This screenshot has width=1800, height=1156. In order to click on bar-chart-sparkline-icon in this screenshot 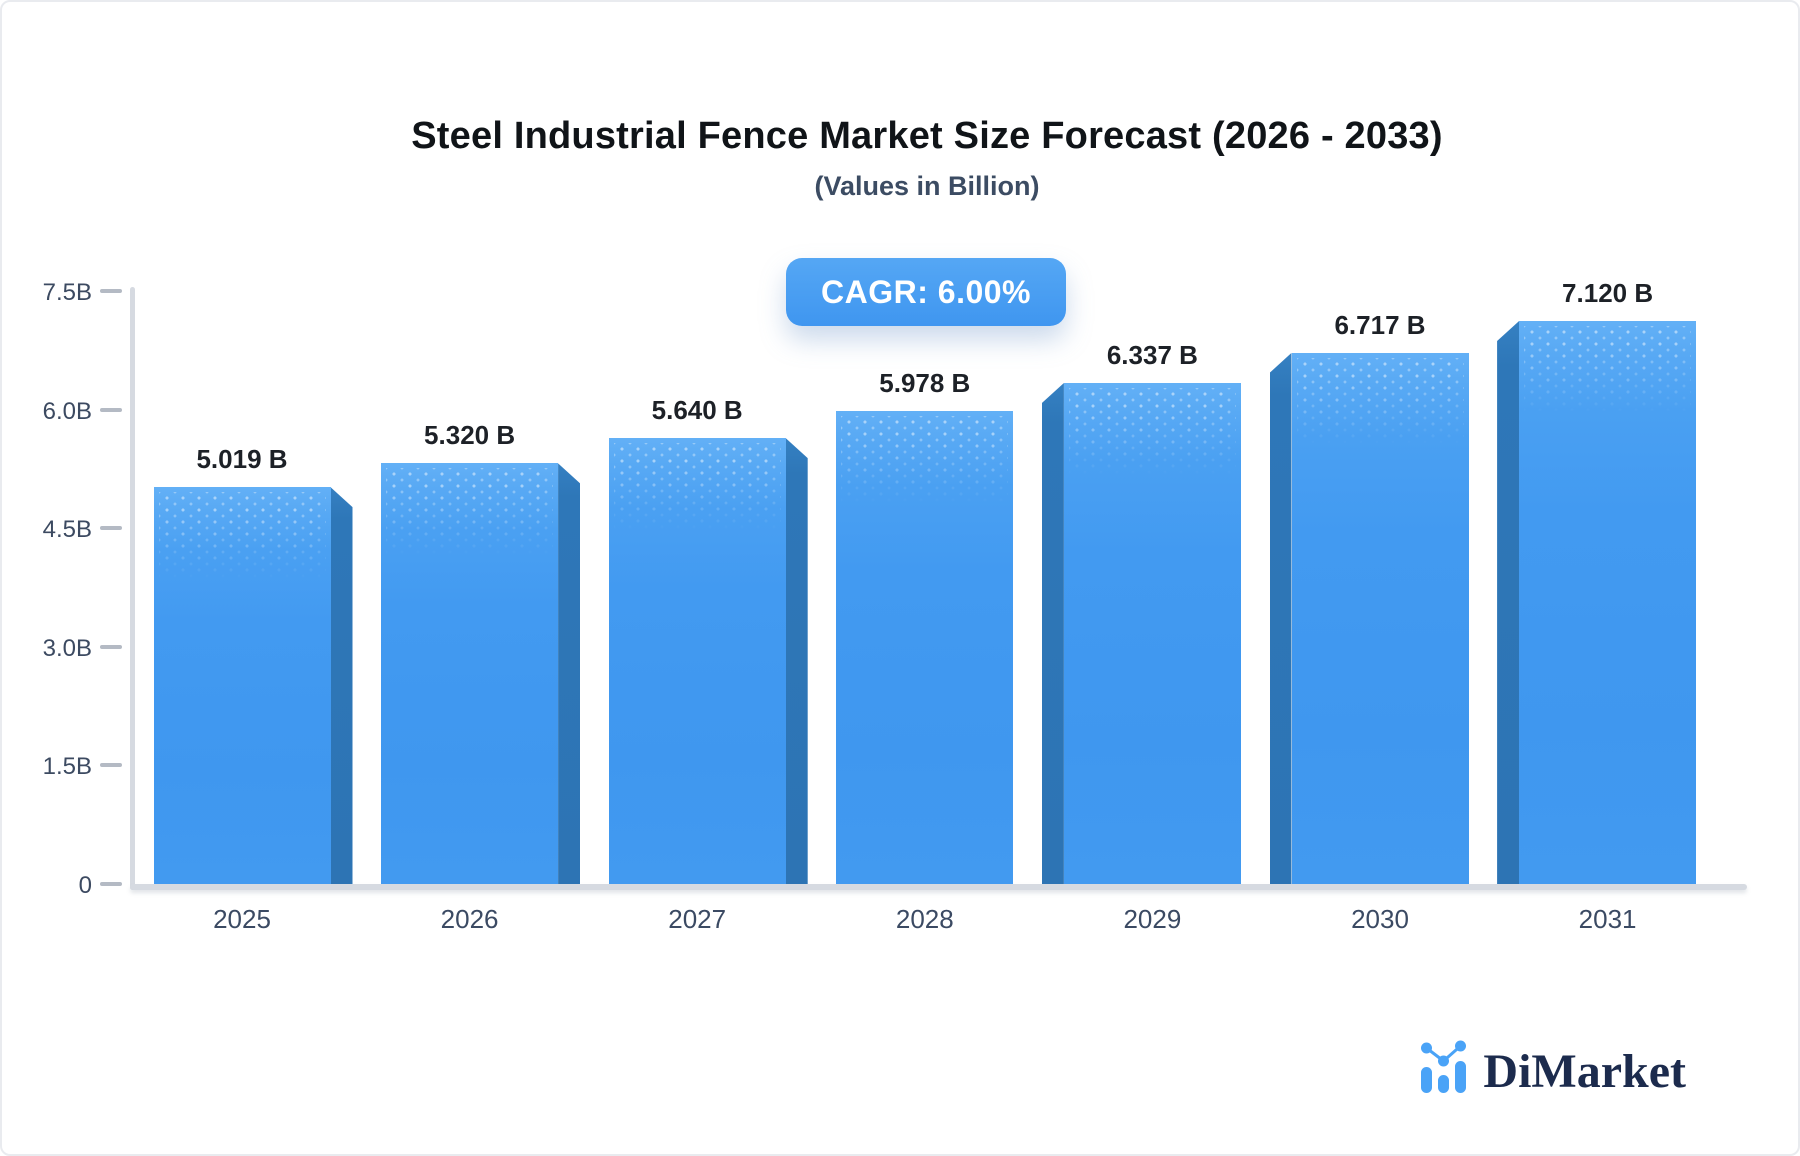, I will do `click(1444, 1066)`.